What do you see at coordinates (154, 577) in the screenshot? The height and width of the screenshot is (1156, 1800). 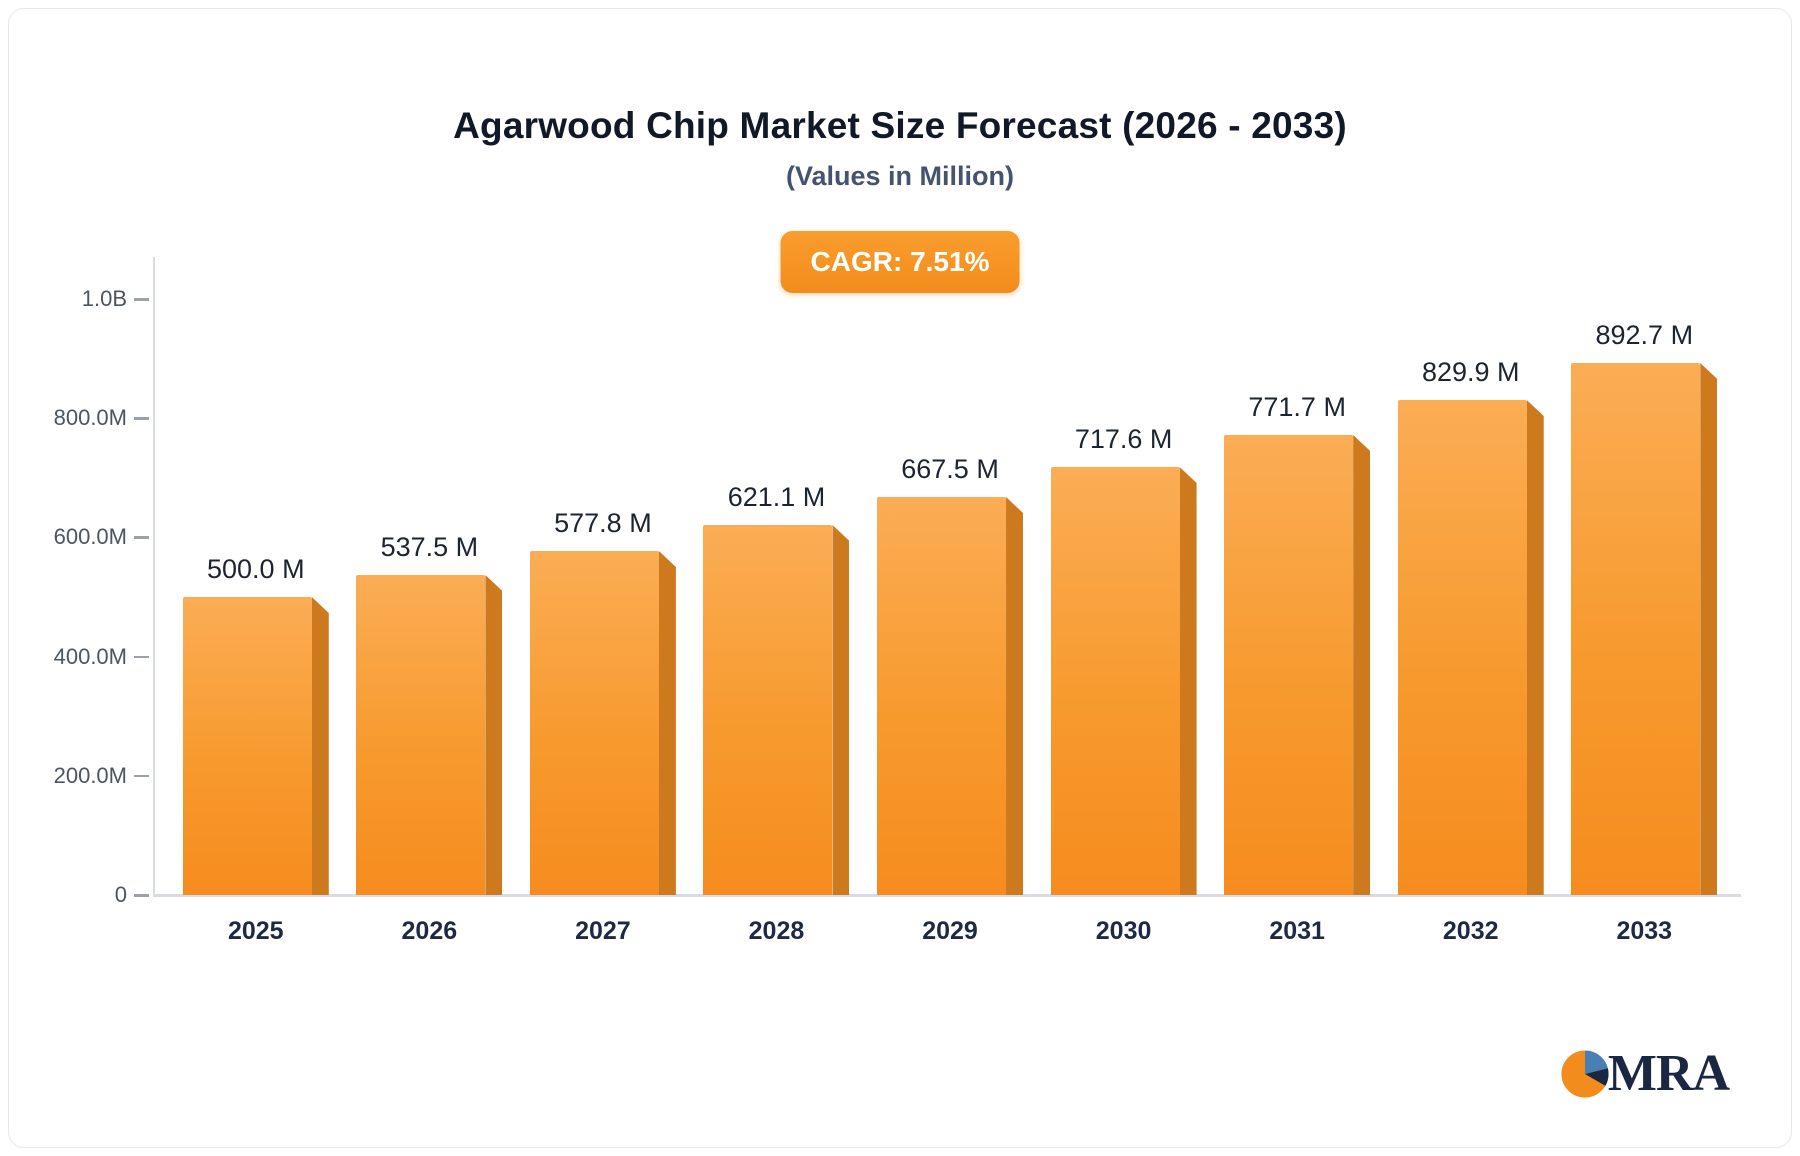 I see `y-axis-line` at bounding box center [154, 577].